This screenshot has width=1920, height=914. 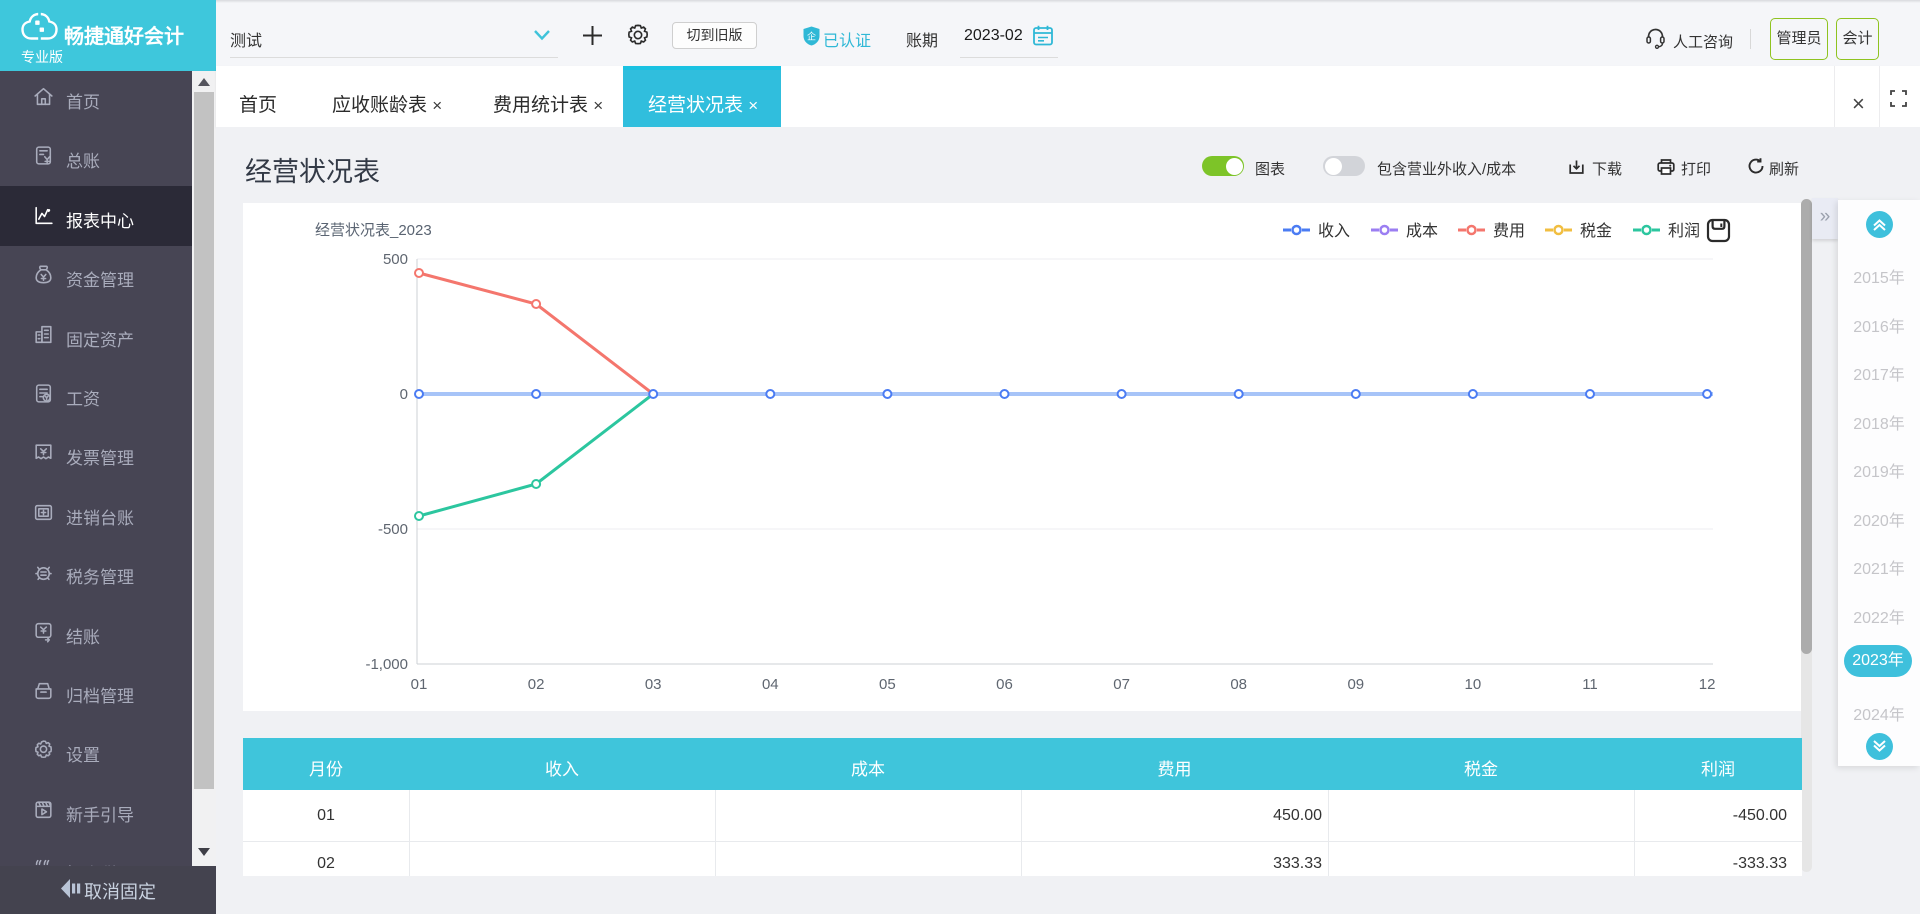 What do you see at coordinates (1509, 231) in the screenshot?
I see `svg-text: 费用` at bounding box center [1509, 231].